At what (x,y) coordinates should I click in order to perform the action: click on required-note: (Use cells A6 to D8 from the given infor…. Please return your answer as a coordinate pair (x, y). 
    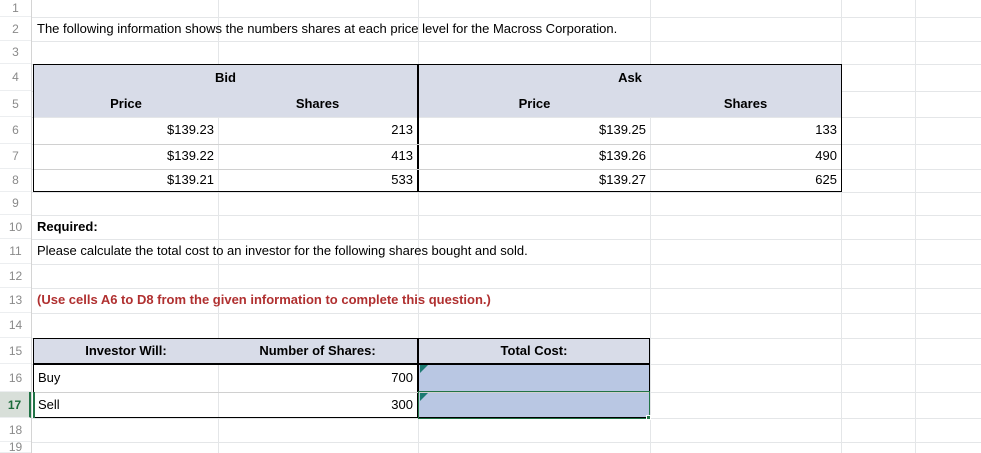
    Looking at the image, I should click on (264, 300).